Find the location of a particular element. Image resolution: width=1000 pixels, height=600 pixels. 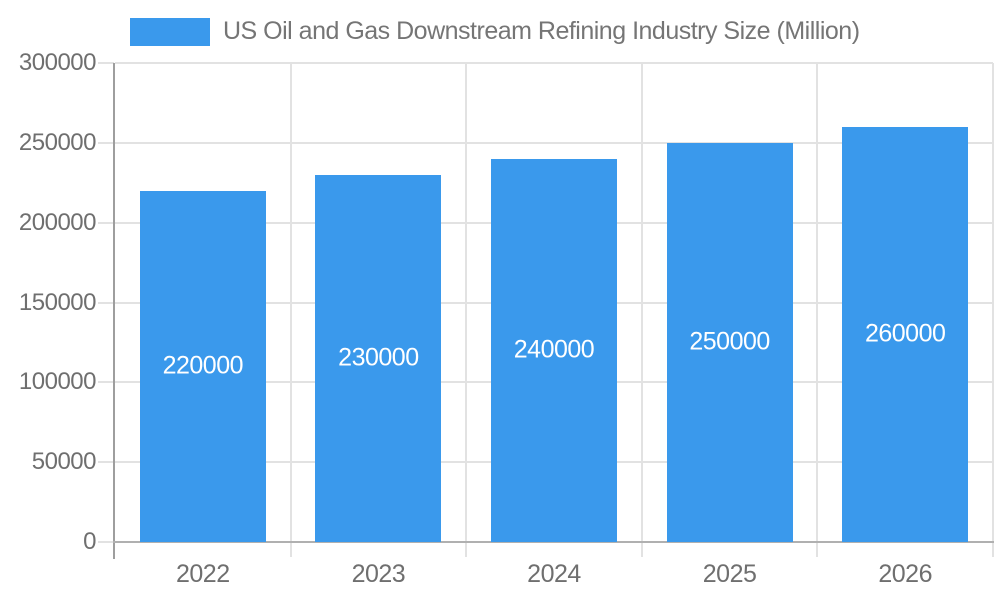

x-tick-label: 2023 is located at coordinates (378, 574).